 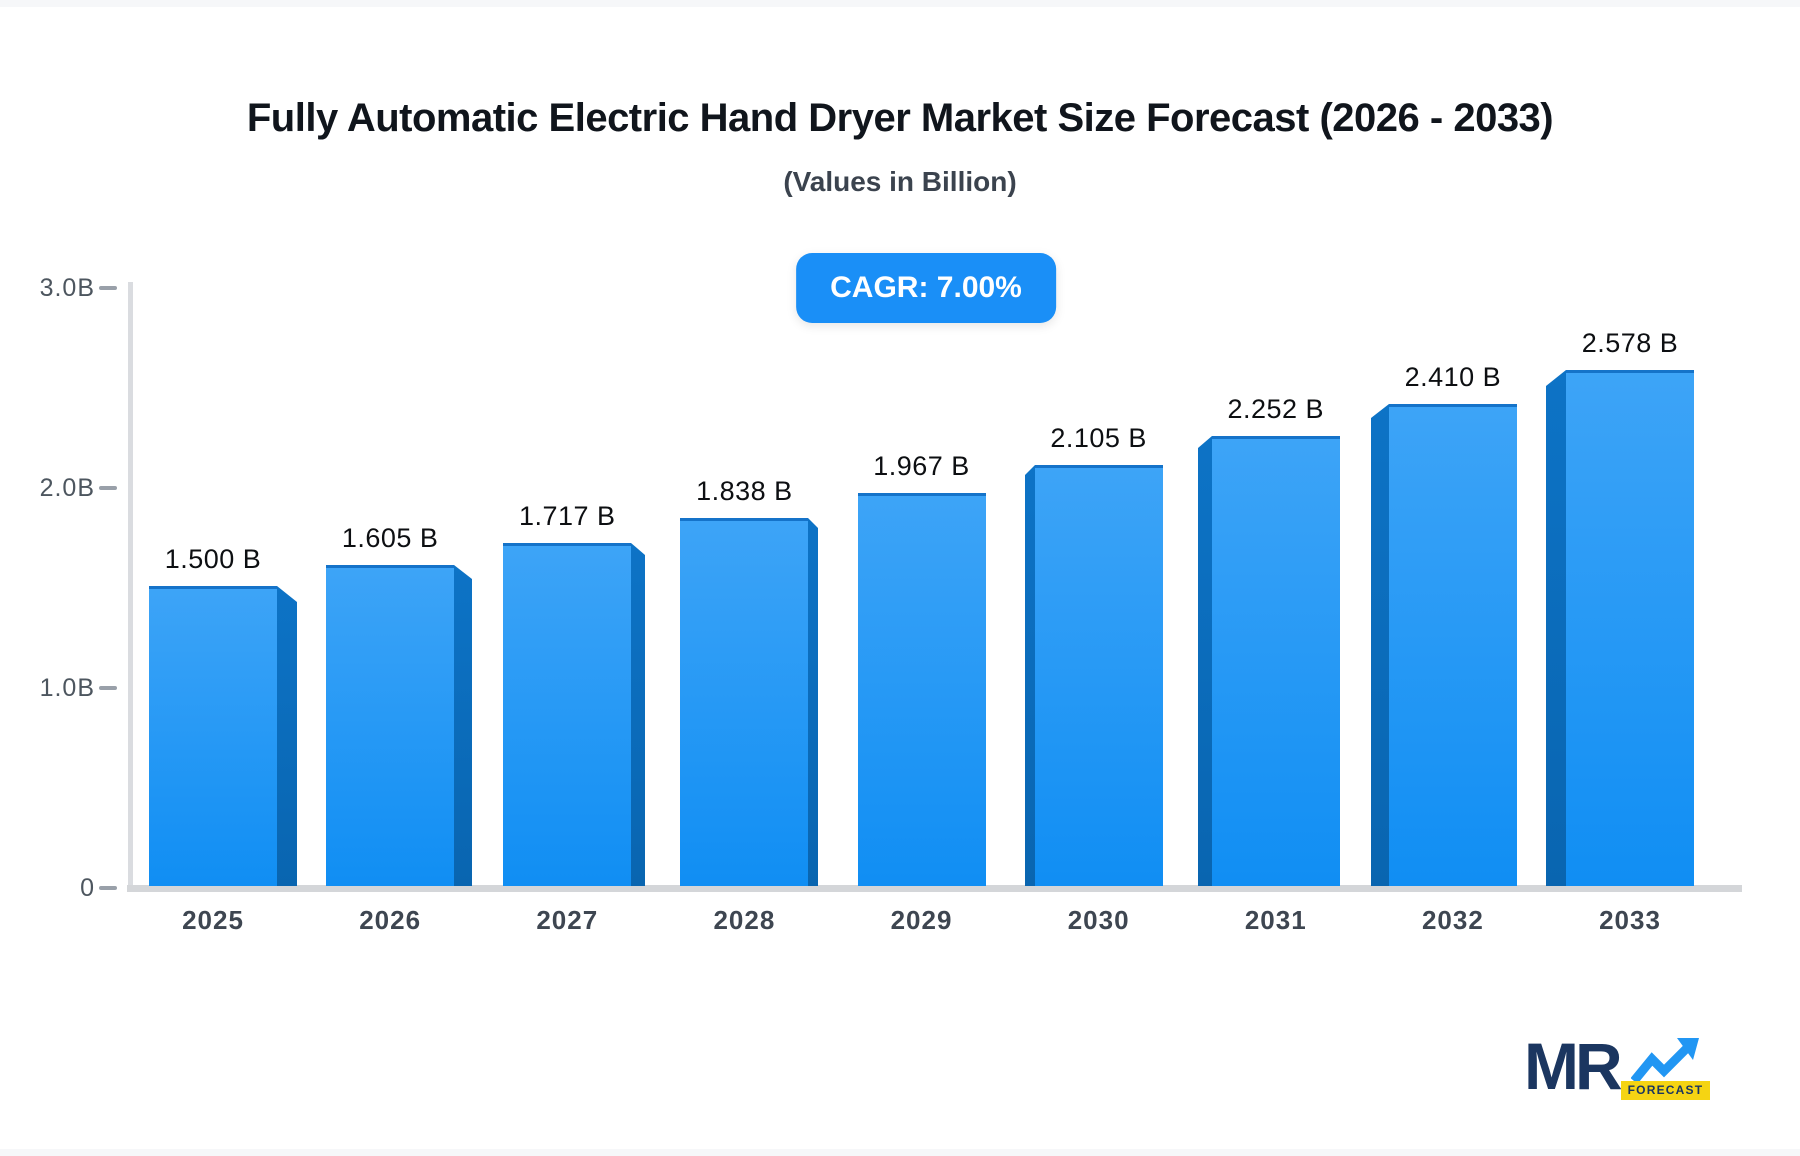 What do you see at coordinates (1276, 661) in the screenshot?
I see `bar-2031` at bounding box center [1276, 661].